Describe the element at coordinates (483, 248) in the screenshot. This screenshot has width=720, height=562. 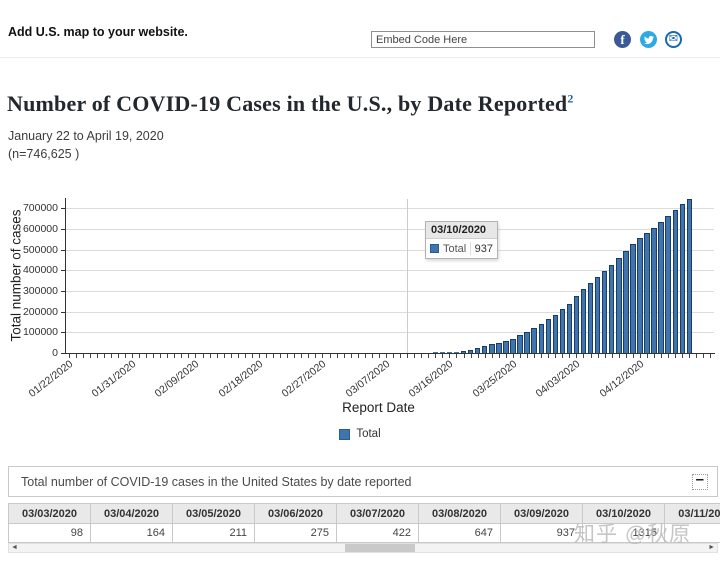
I see `tooltip-value: 937` at that location.